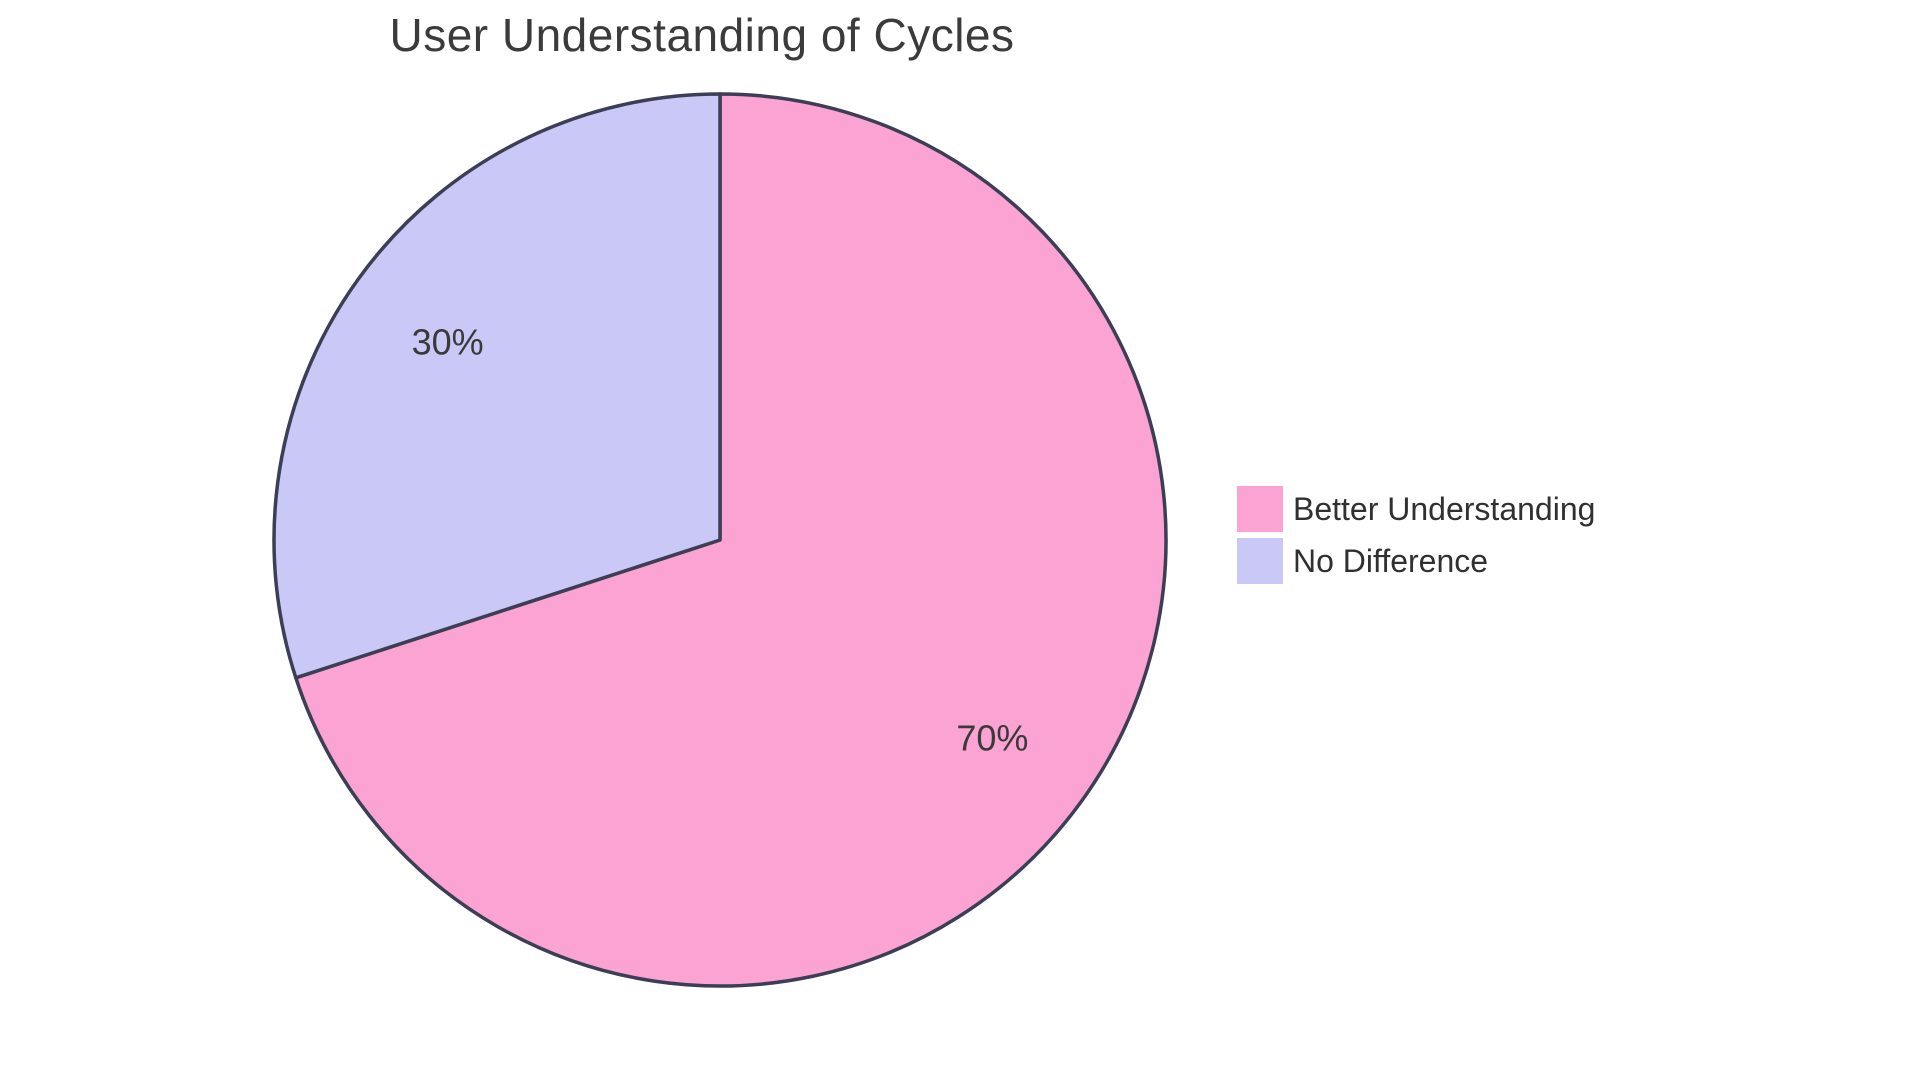  Describe the element at coordinates (1391, 560) in the screenshot. I see `legend-label-no-difference: No Difference` at that location.